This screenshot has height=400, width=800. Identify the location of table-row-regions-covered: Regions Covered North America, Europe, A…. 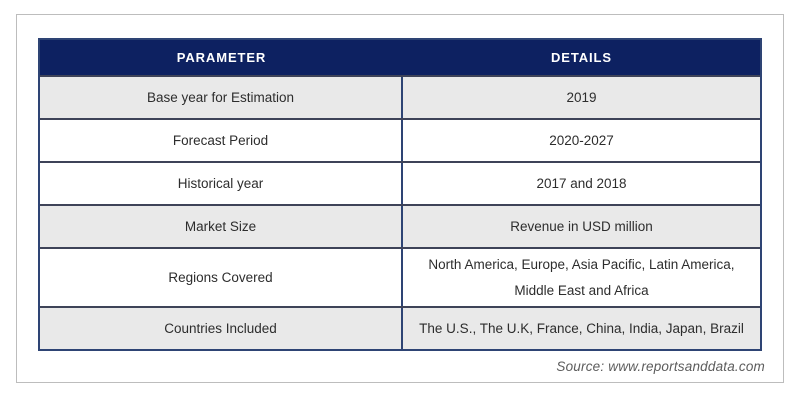
(400, 276).